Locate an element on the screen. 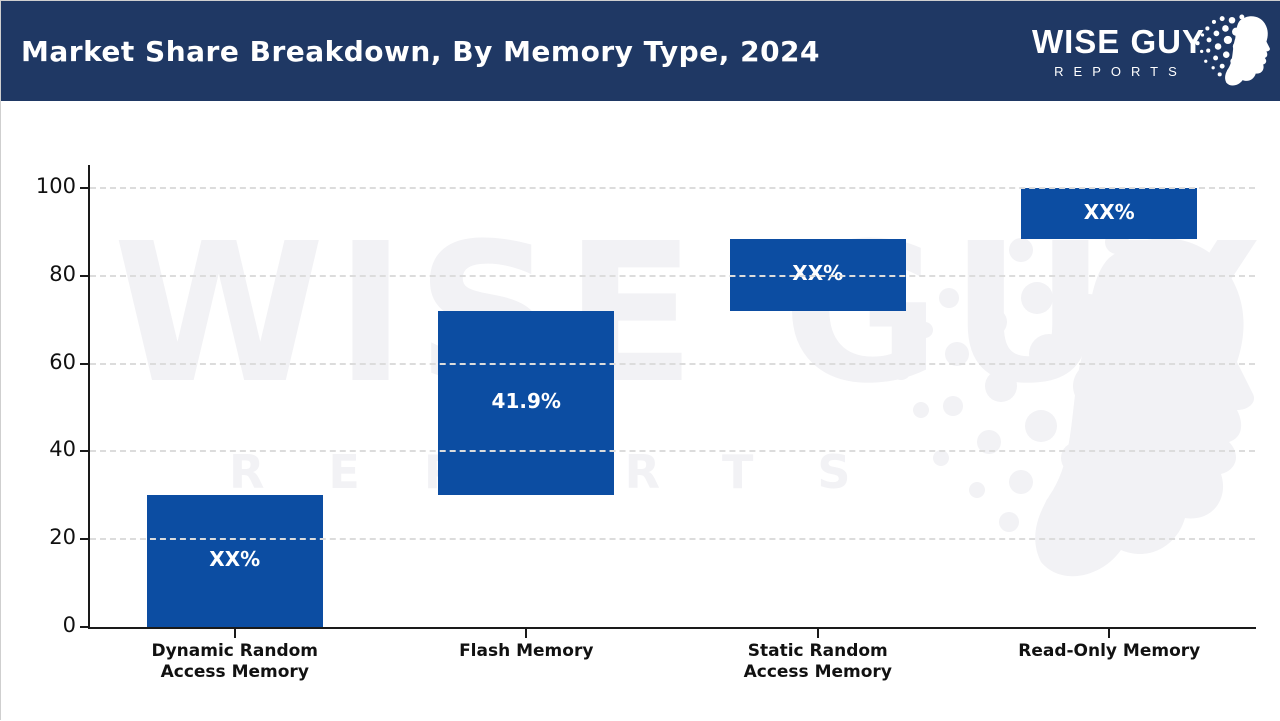 The height and width of the screenshot is (721, 1280). x-category-label: Read-Only Memory is located at coordinates (1109, 651).